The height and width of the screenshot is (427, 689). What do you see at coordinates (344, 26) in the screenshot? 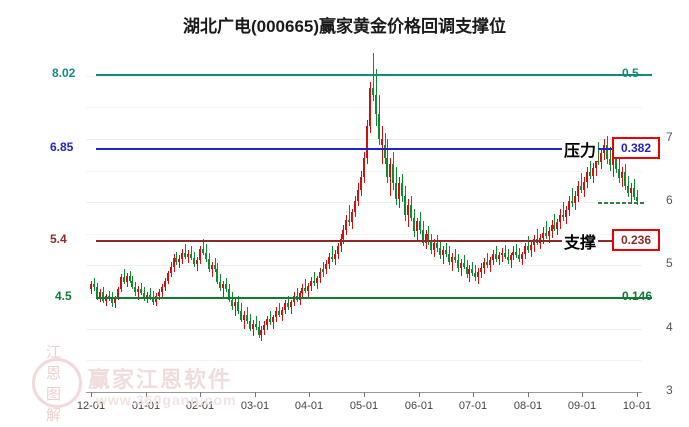
I see `page-title: 湖北广电(000665)赢家黄金价格回调支撑位` at bounding box center [344, 26].